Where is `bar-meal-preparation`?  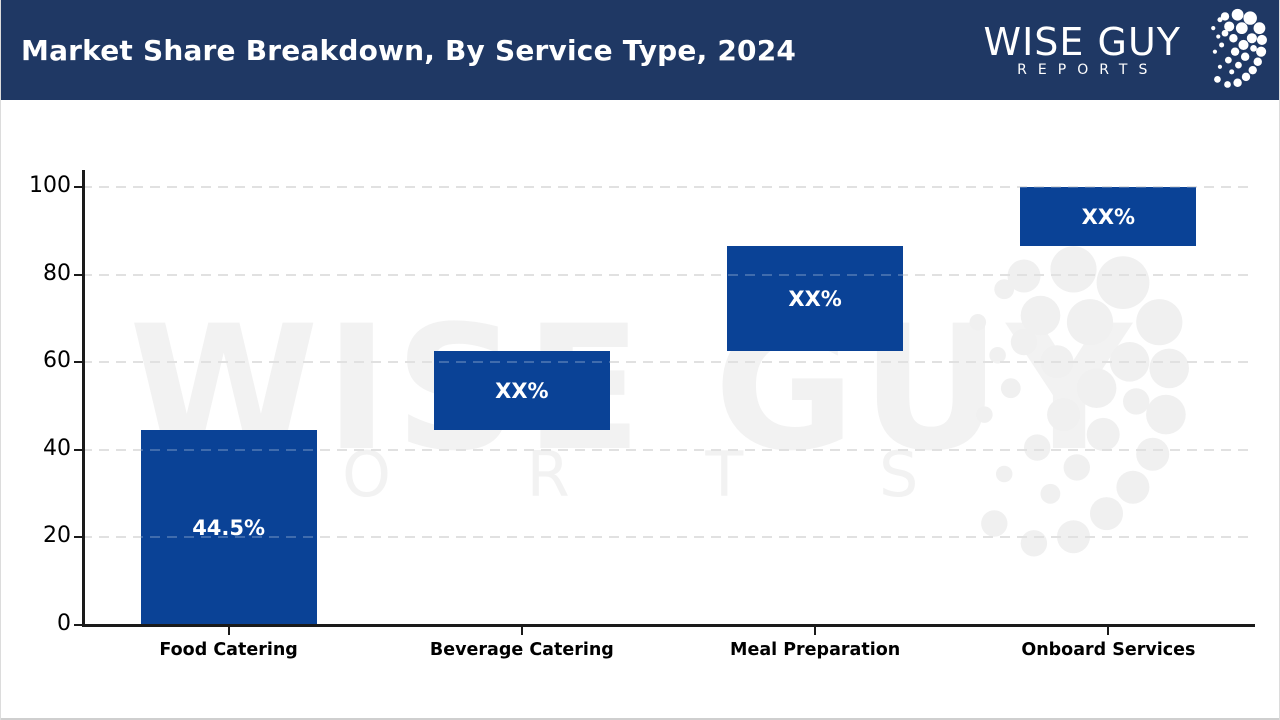 bar-meal-preparation is located at coordinates (815, 299).